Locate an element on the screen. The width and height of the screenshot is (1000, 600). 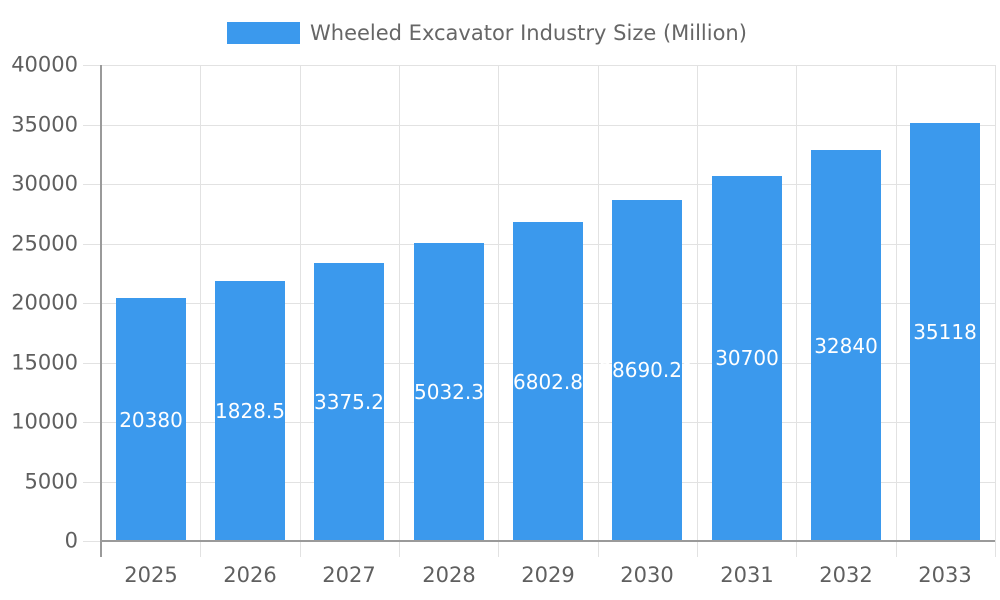
bar-value-label-2029: 26802.89 is located at coordinates (548, 382).